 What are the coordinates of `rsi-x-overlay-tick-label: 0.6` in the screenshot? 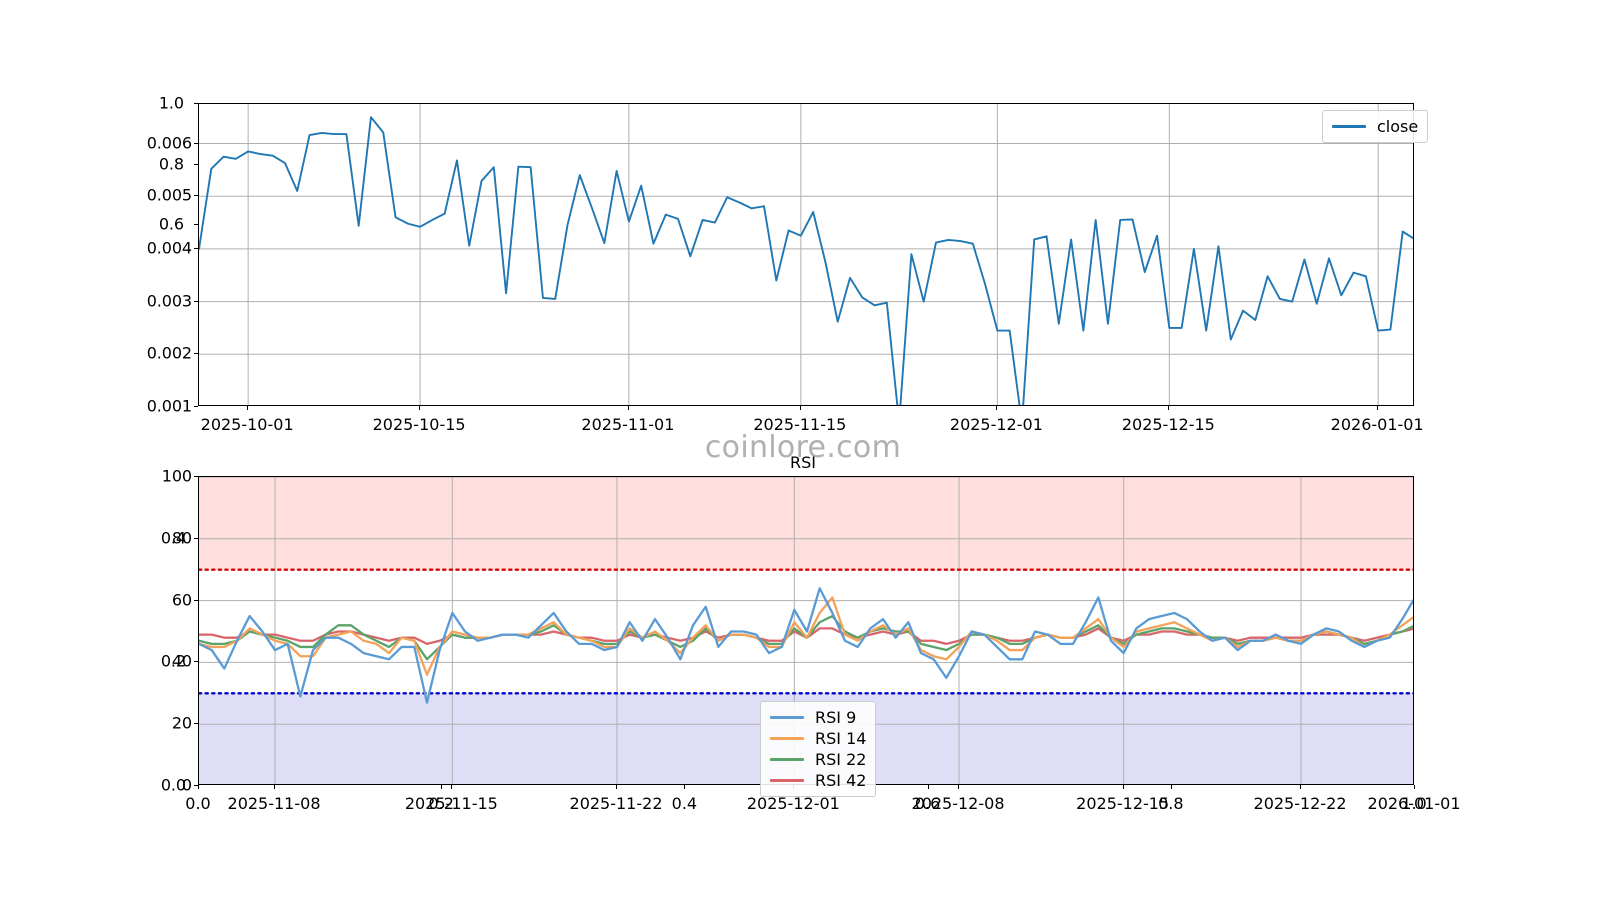 It's located at (927, 803).